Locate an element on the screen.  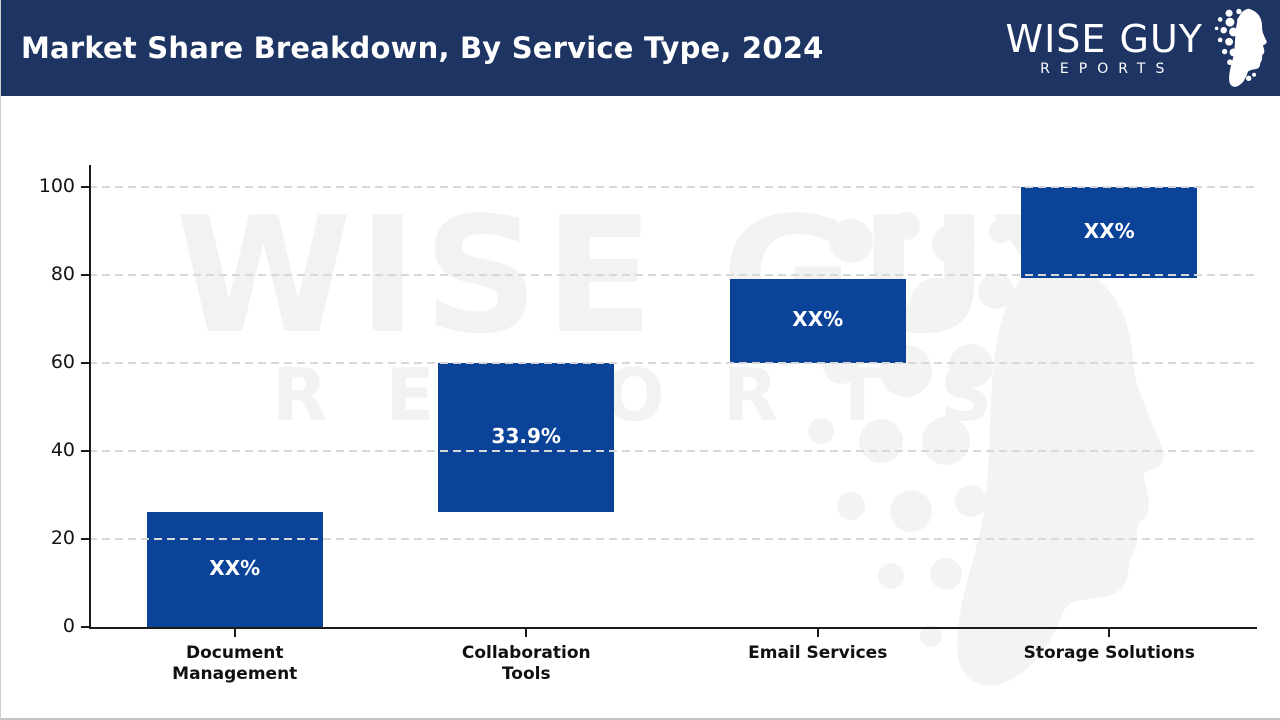
logo-name: WISE GUY is located at coordinates (1104, 39).